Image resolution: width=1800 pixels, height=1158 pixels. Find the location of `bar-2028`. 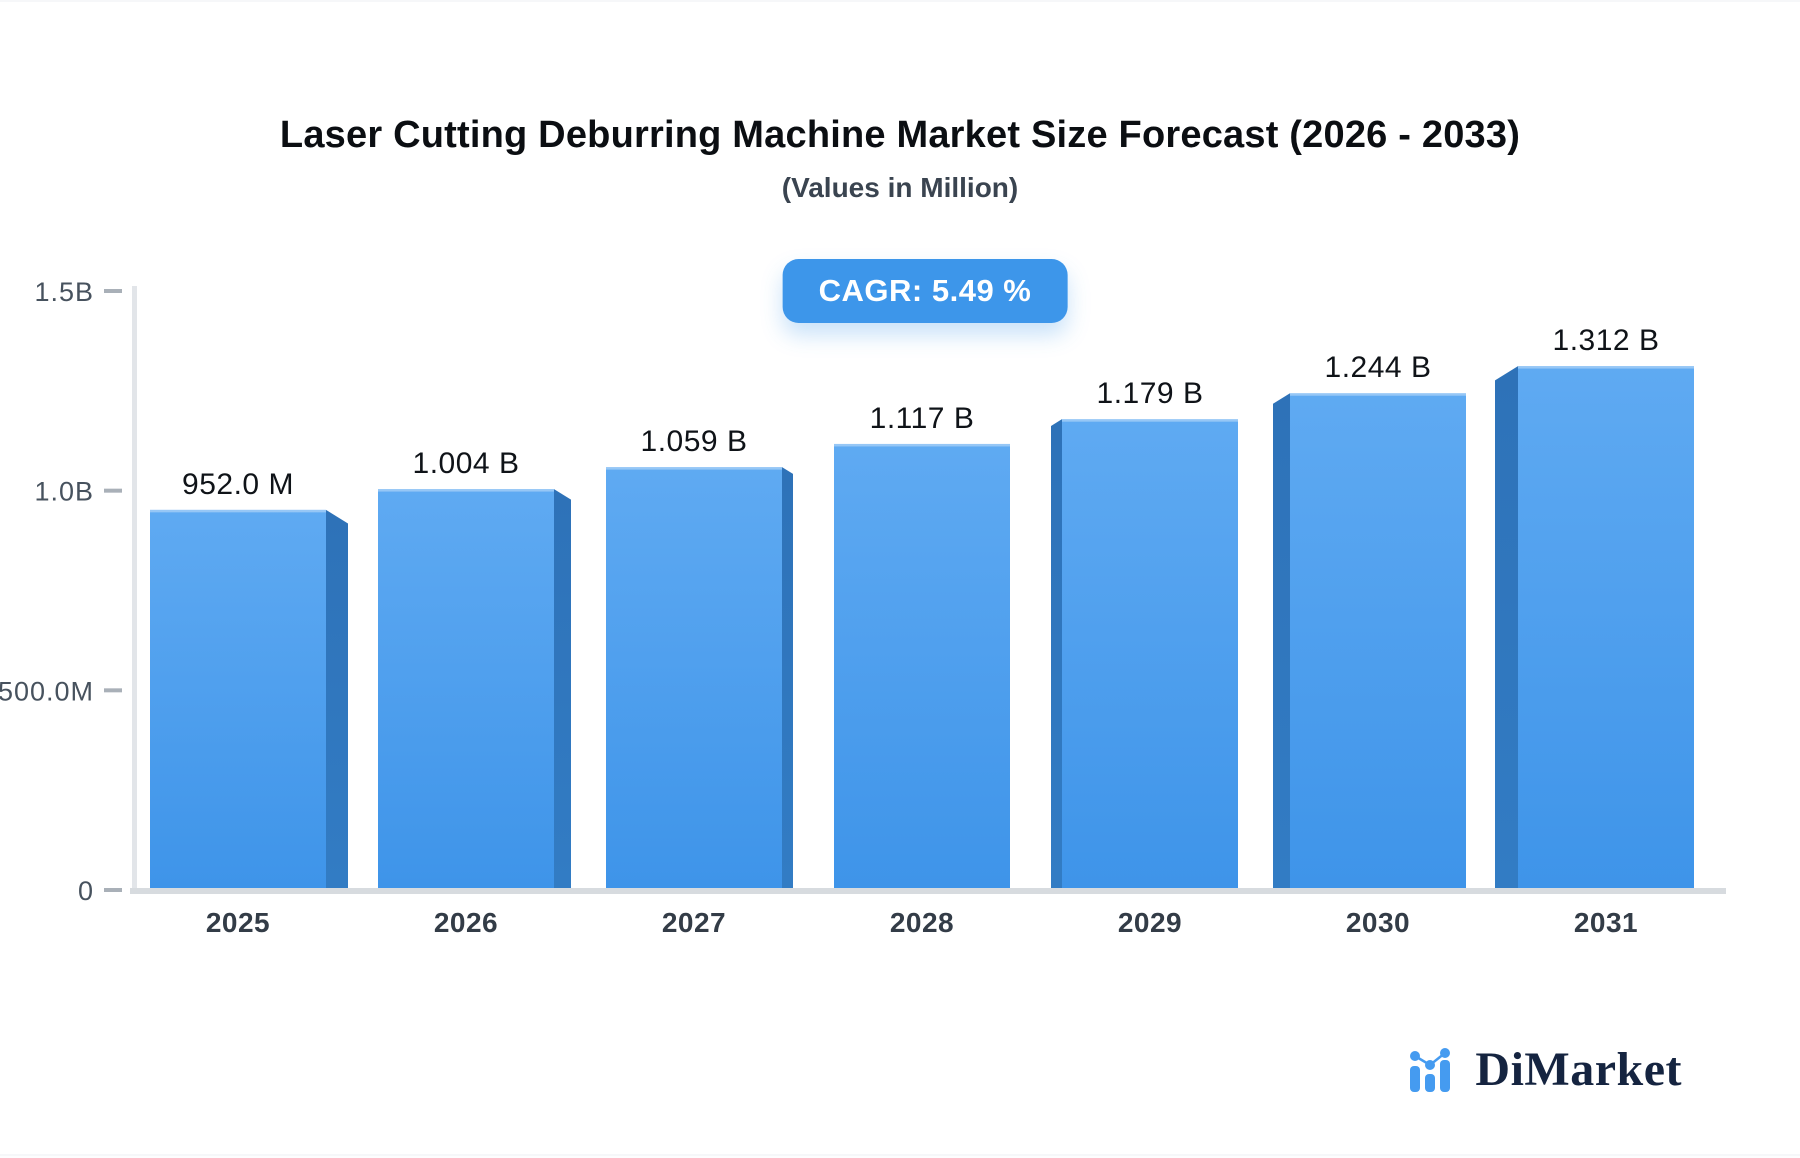

bar-2028 is located at coordinates (922, 666).